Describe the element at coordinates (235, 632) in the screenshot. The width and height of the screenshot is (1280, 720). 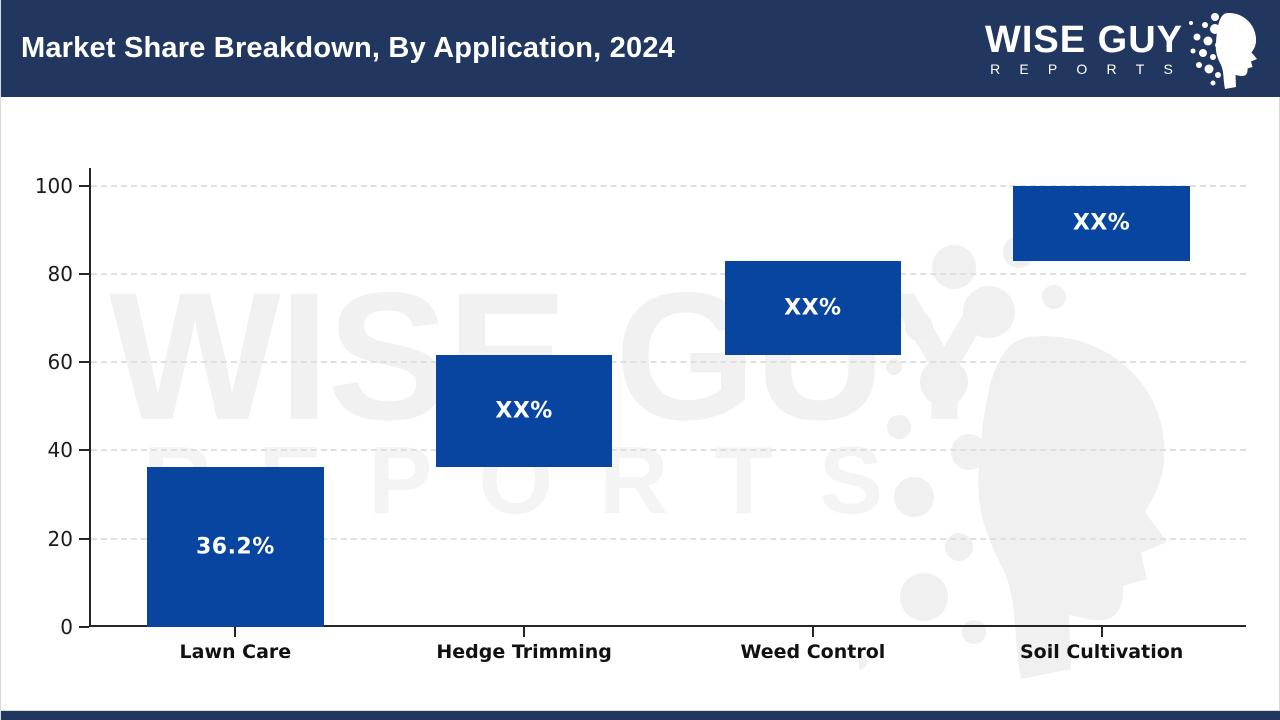
I see `x-tick-mark-lawn-care` at that location.